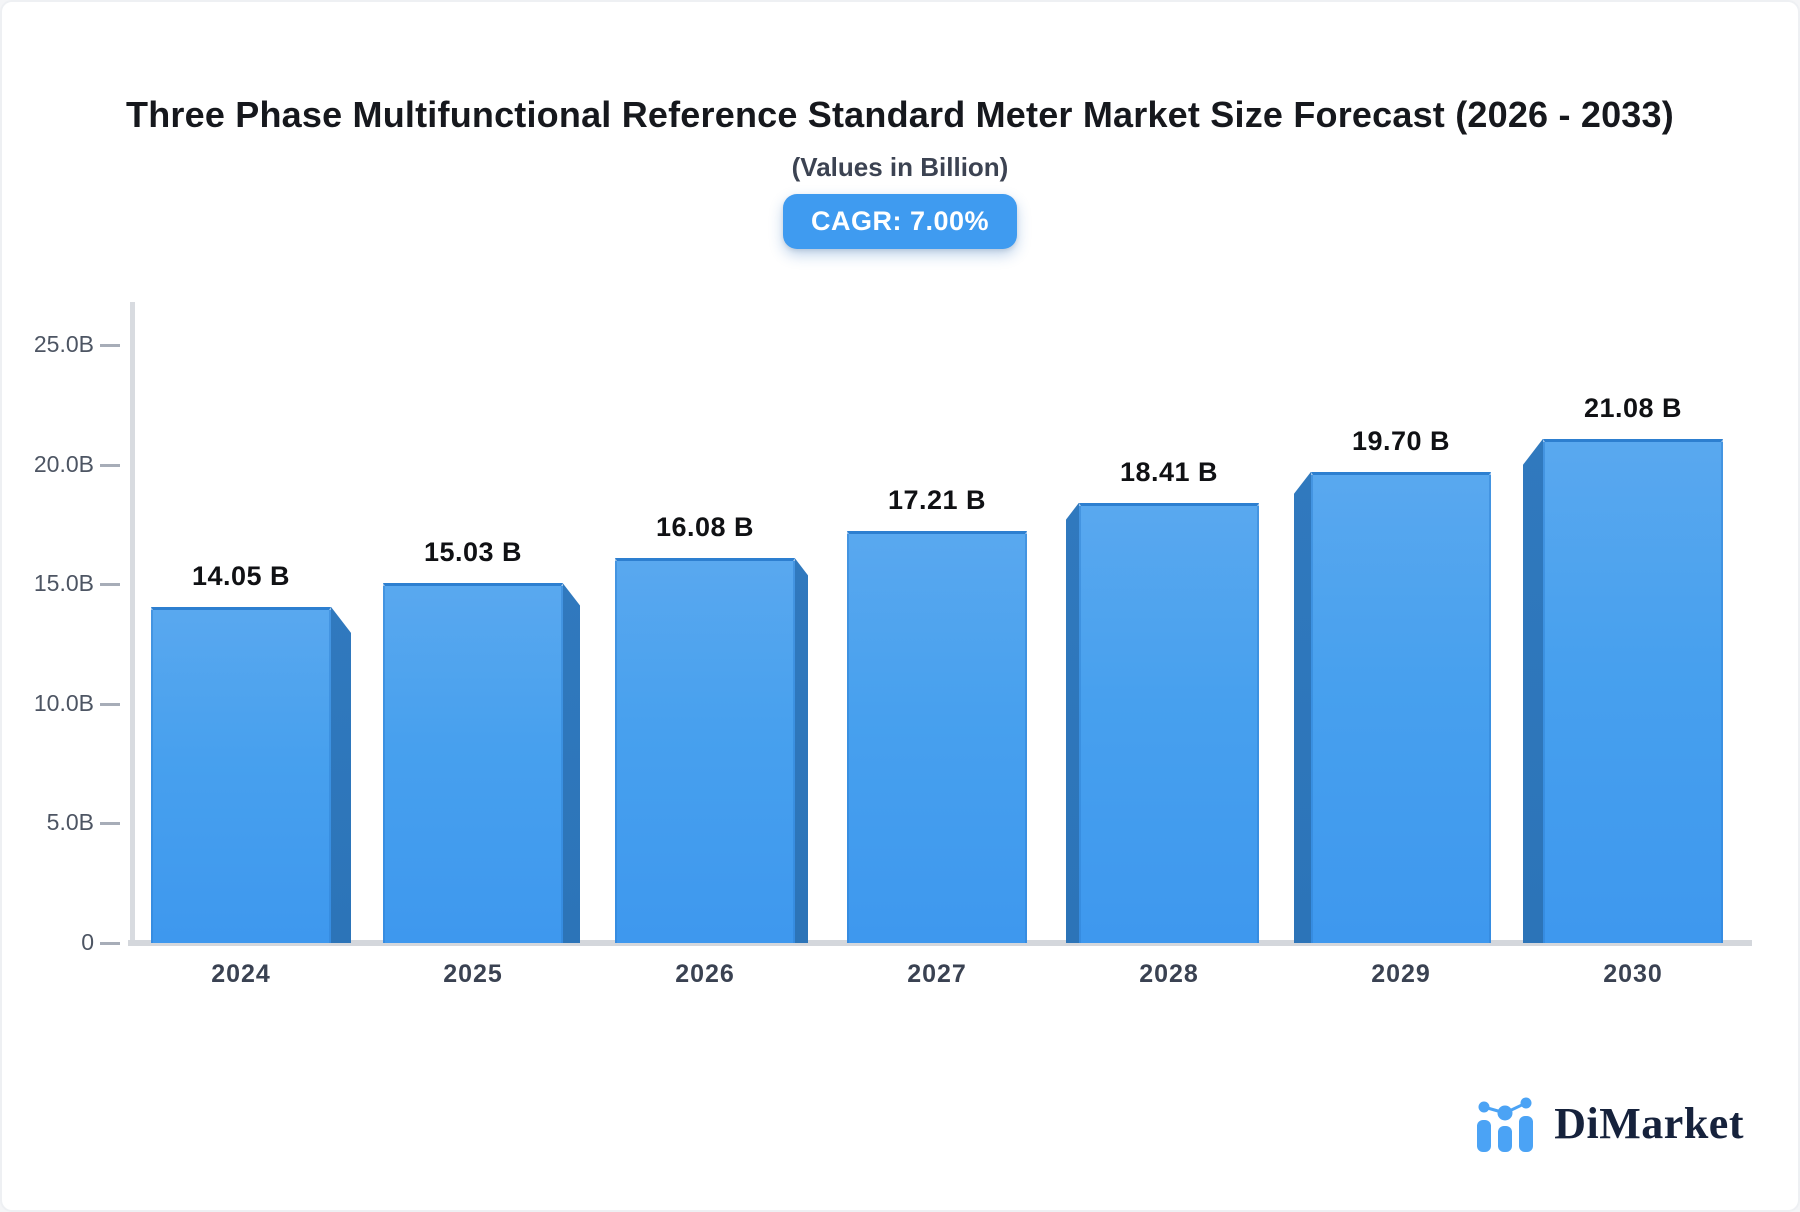  Describe the element at coordinates (705, 974) in the screenshot. I see `x-axis-label-2026: 2026` at that location.